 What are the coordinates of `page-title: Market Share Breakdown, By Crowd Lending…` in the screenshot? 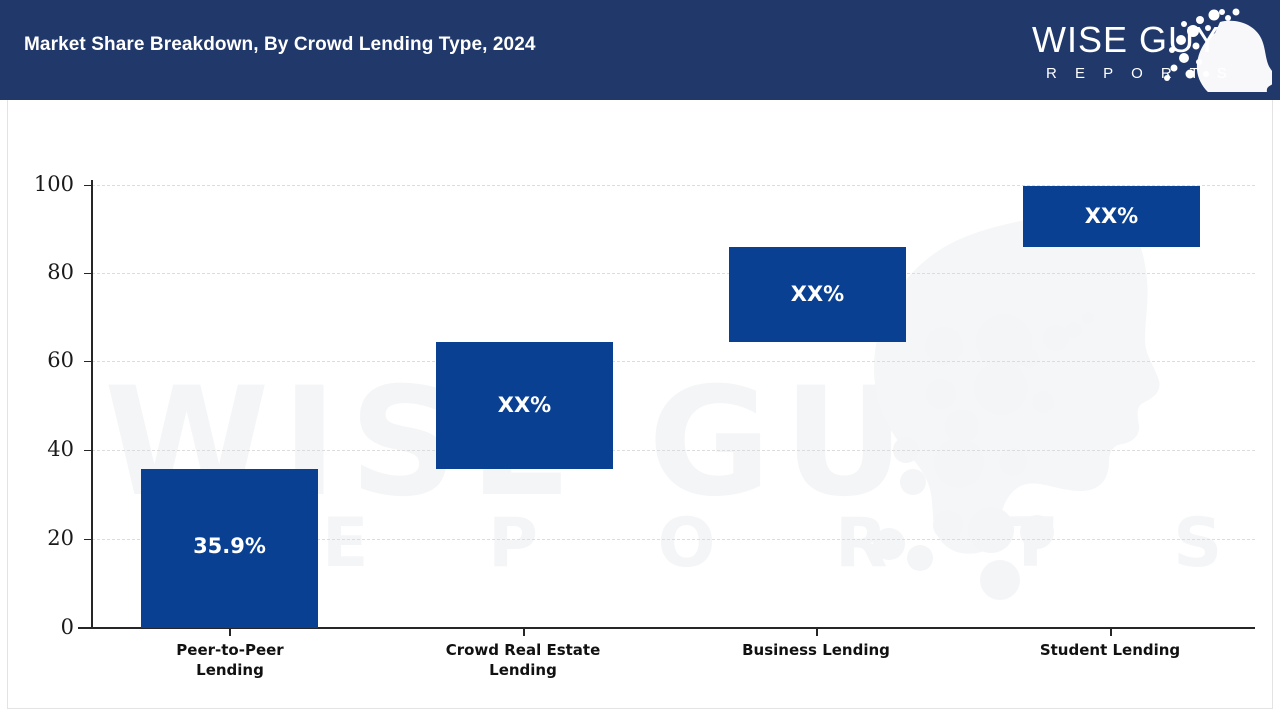 It's located at (280, 44).